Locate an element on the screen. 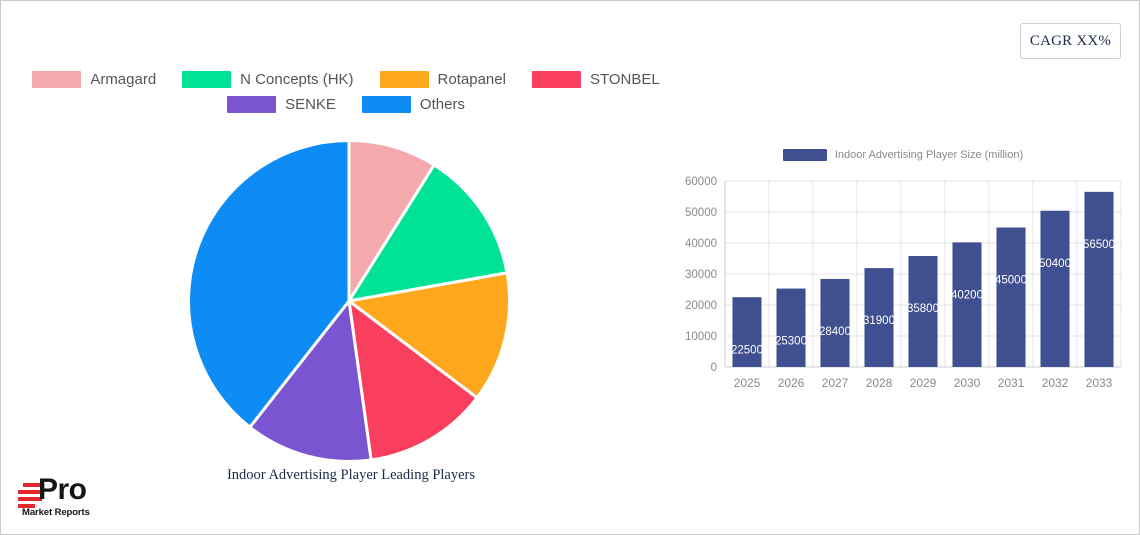 This screenshot has height=535, width=1140. x-axis-tick-label: 2030 is located at coordinates (967, 383).